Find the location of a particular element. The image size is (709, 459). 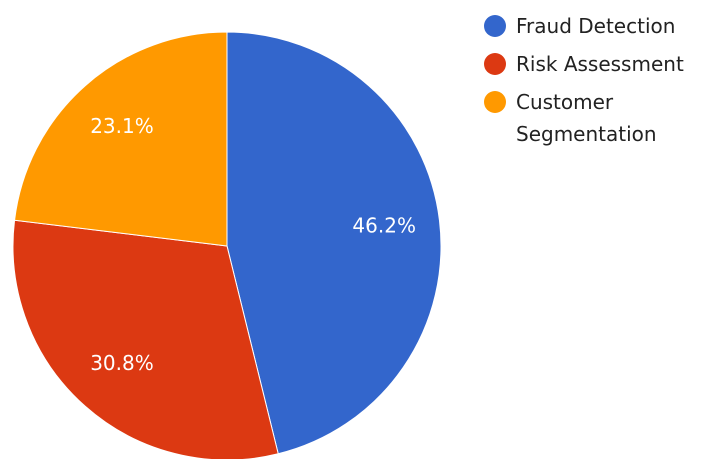

slice-label: 46.2% is located at coordinates (384, 225).